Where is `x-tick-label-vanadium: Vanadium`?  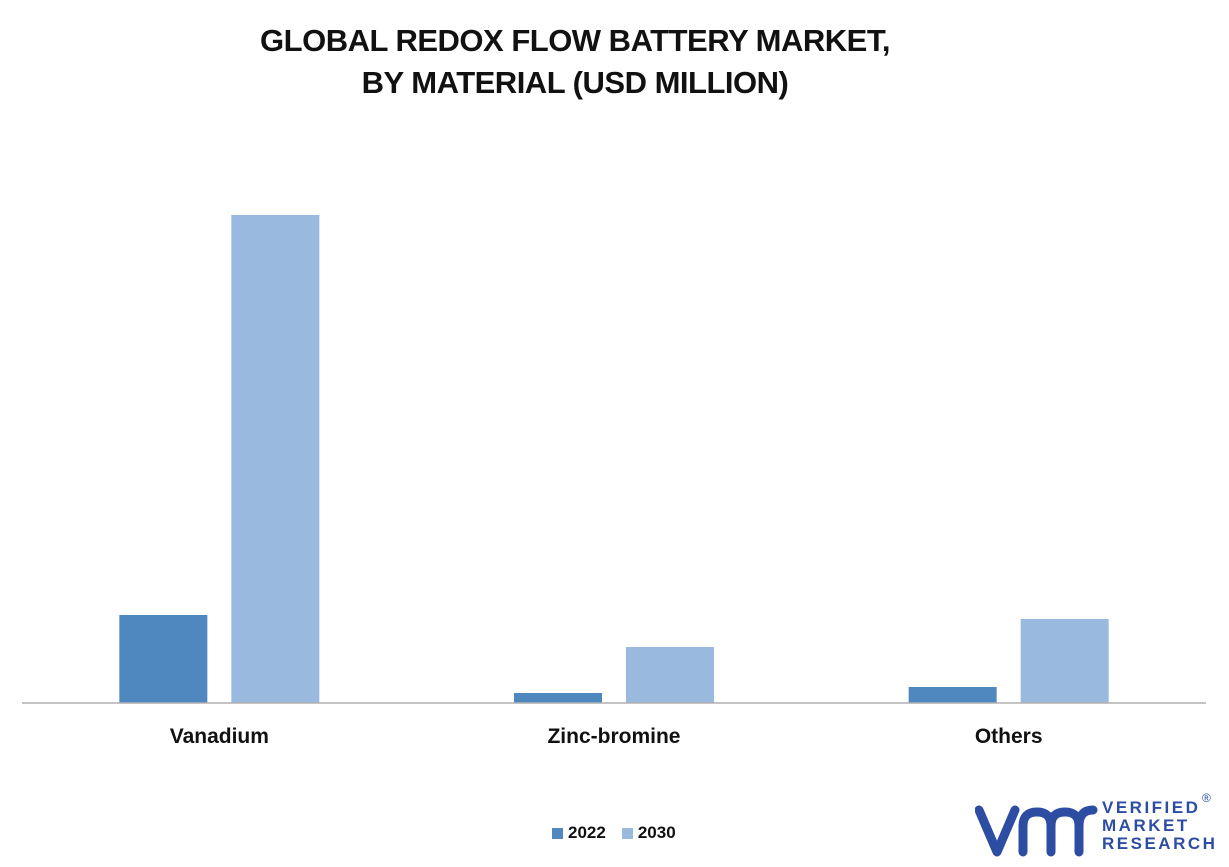 x-tick-label-vanadium: Vanadium is located at coordinates (219, 736).